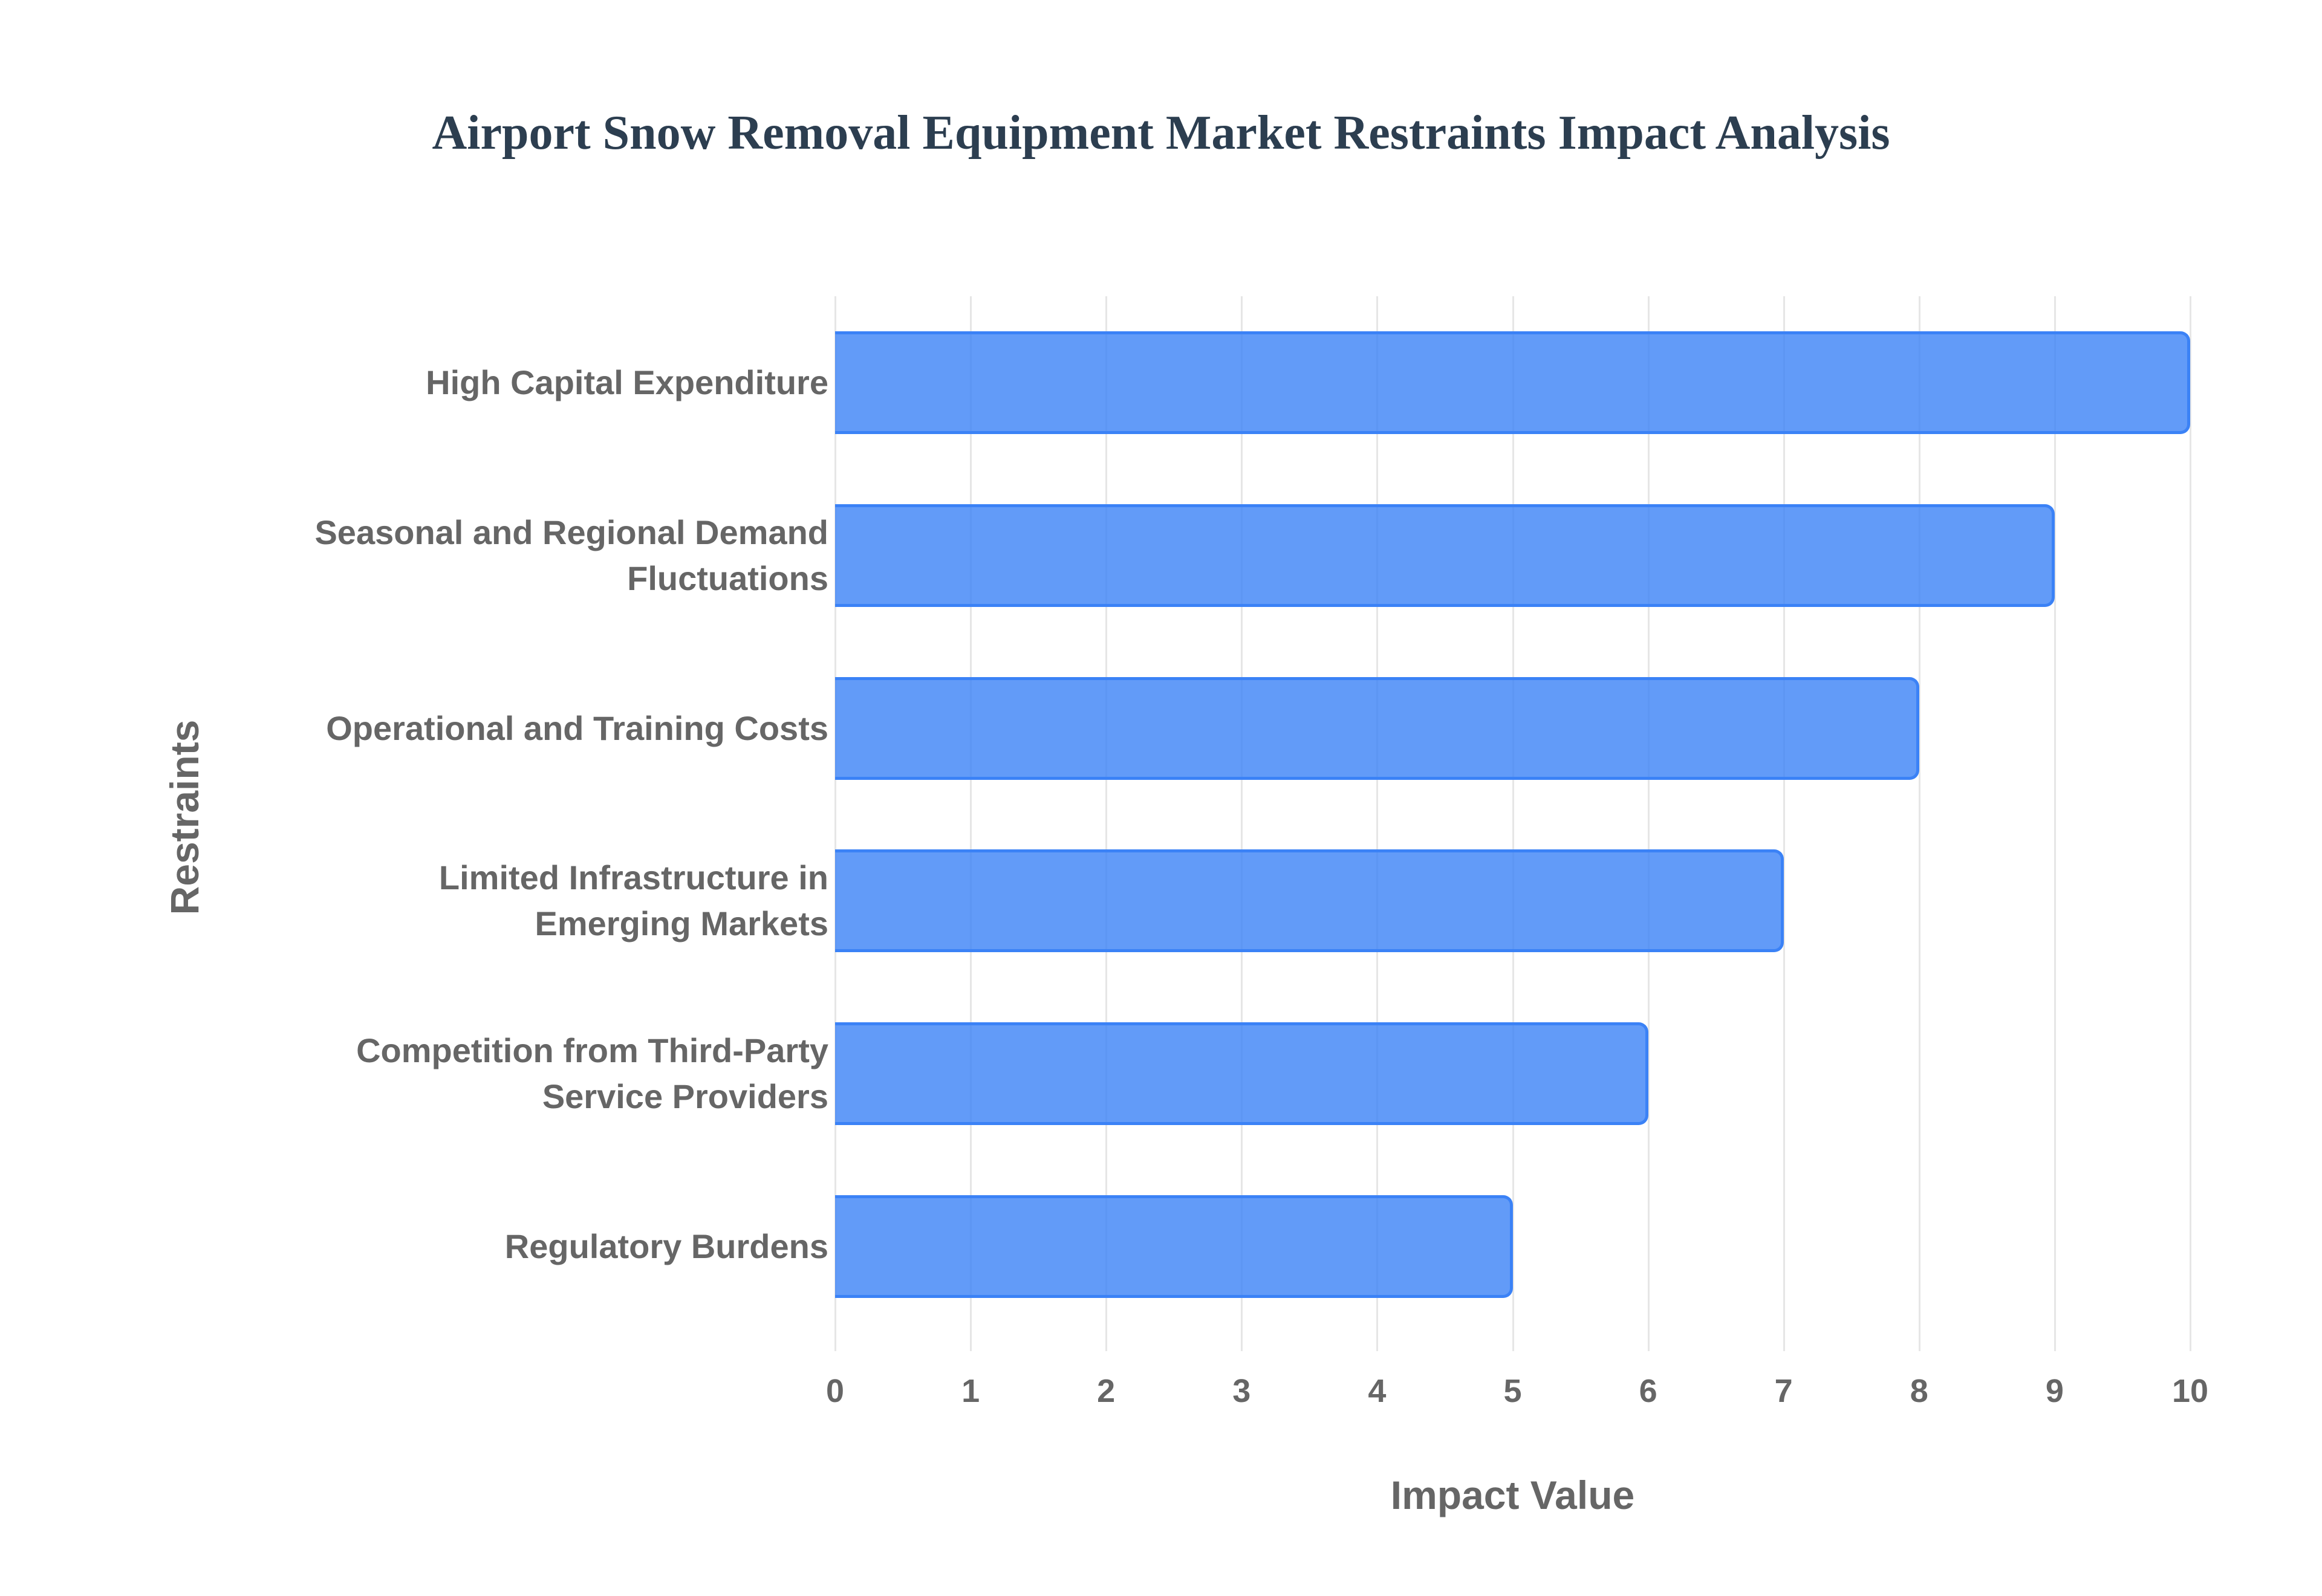 The height and width of the screenshot is (1596, 2322). Describe the element at coordinates (1783, 1391) in the screenshot. I see `x-tick-label: 7` at that location.